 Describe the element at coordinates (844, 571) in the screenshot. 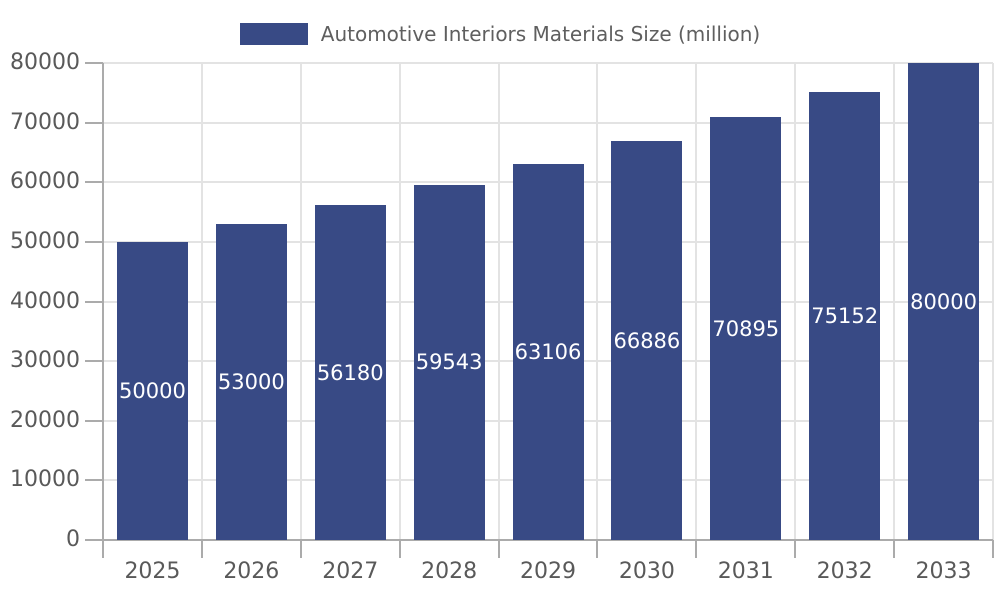

I see `x-axis-label: 2032` at that location.